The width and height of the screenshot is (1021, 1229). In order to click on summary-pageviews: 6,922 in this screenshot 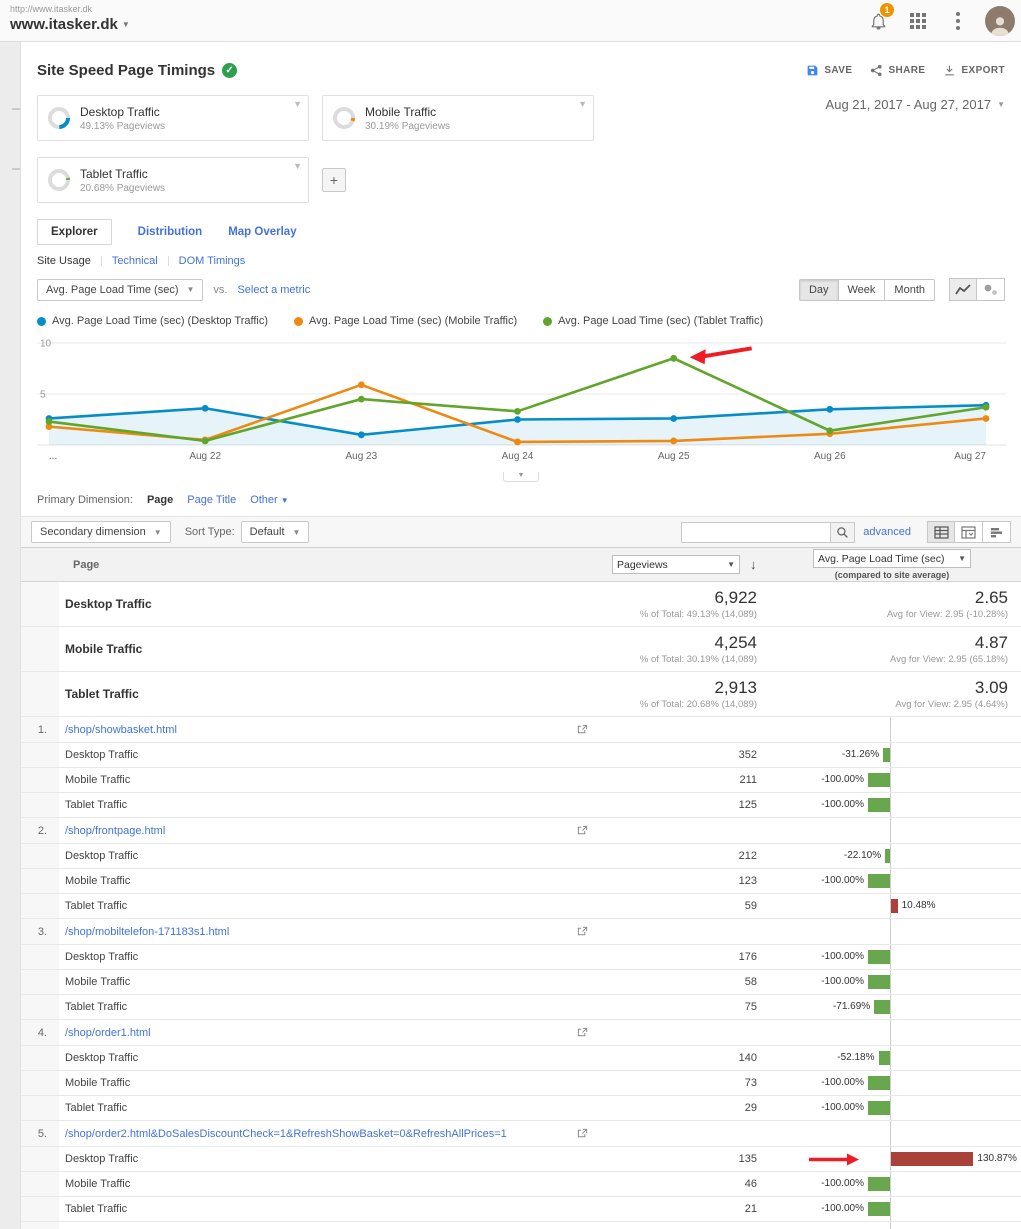, I will do `click(735, 597)`.